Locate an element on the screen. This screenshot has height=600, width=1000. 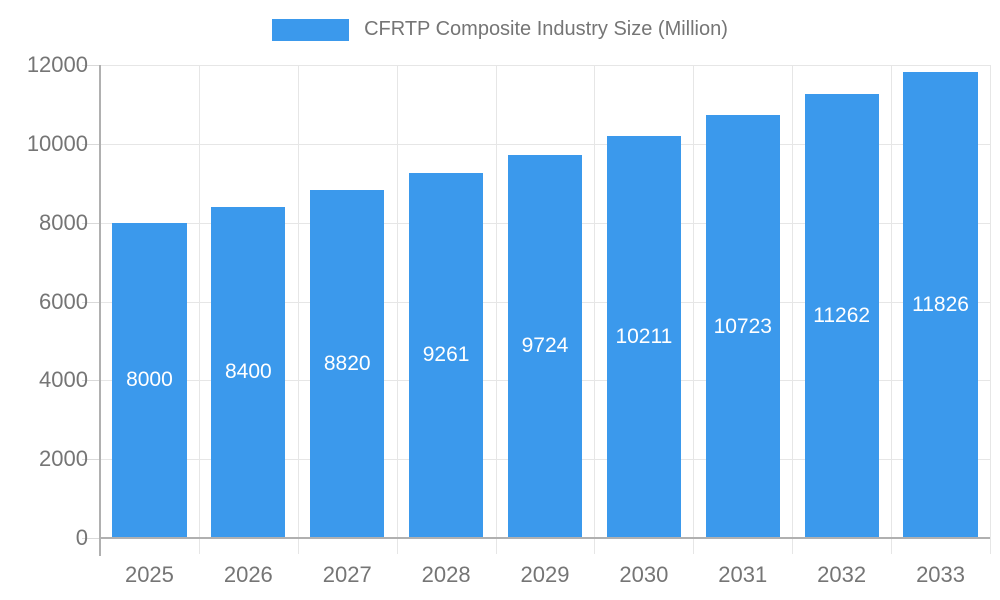
bar-2026: 8400 is located at coordinates (248, 372).